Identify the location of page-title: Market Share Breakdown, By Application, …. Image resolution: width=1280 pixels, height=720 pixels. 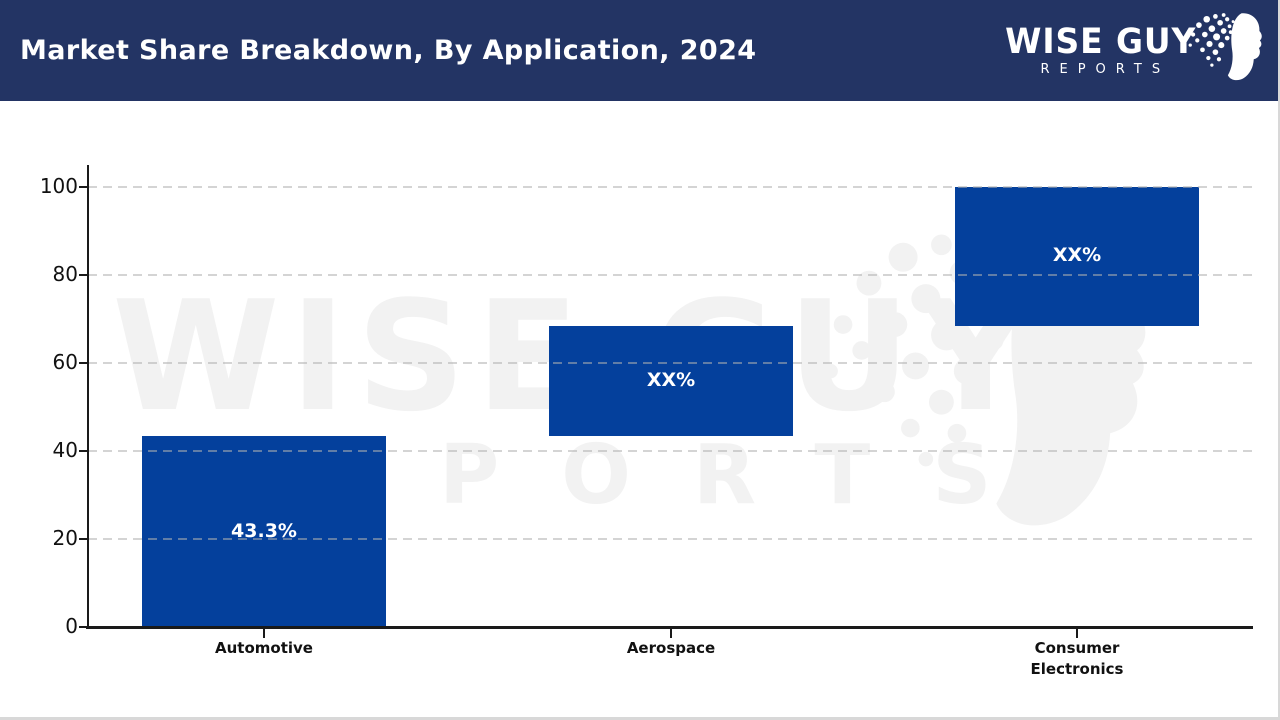
(388, 50).